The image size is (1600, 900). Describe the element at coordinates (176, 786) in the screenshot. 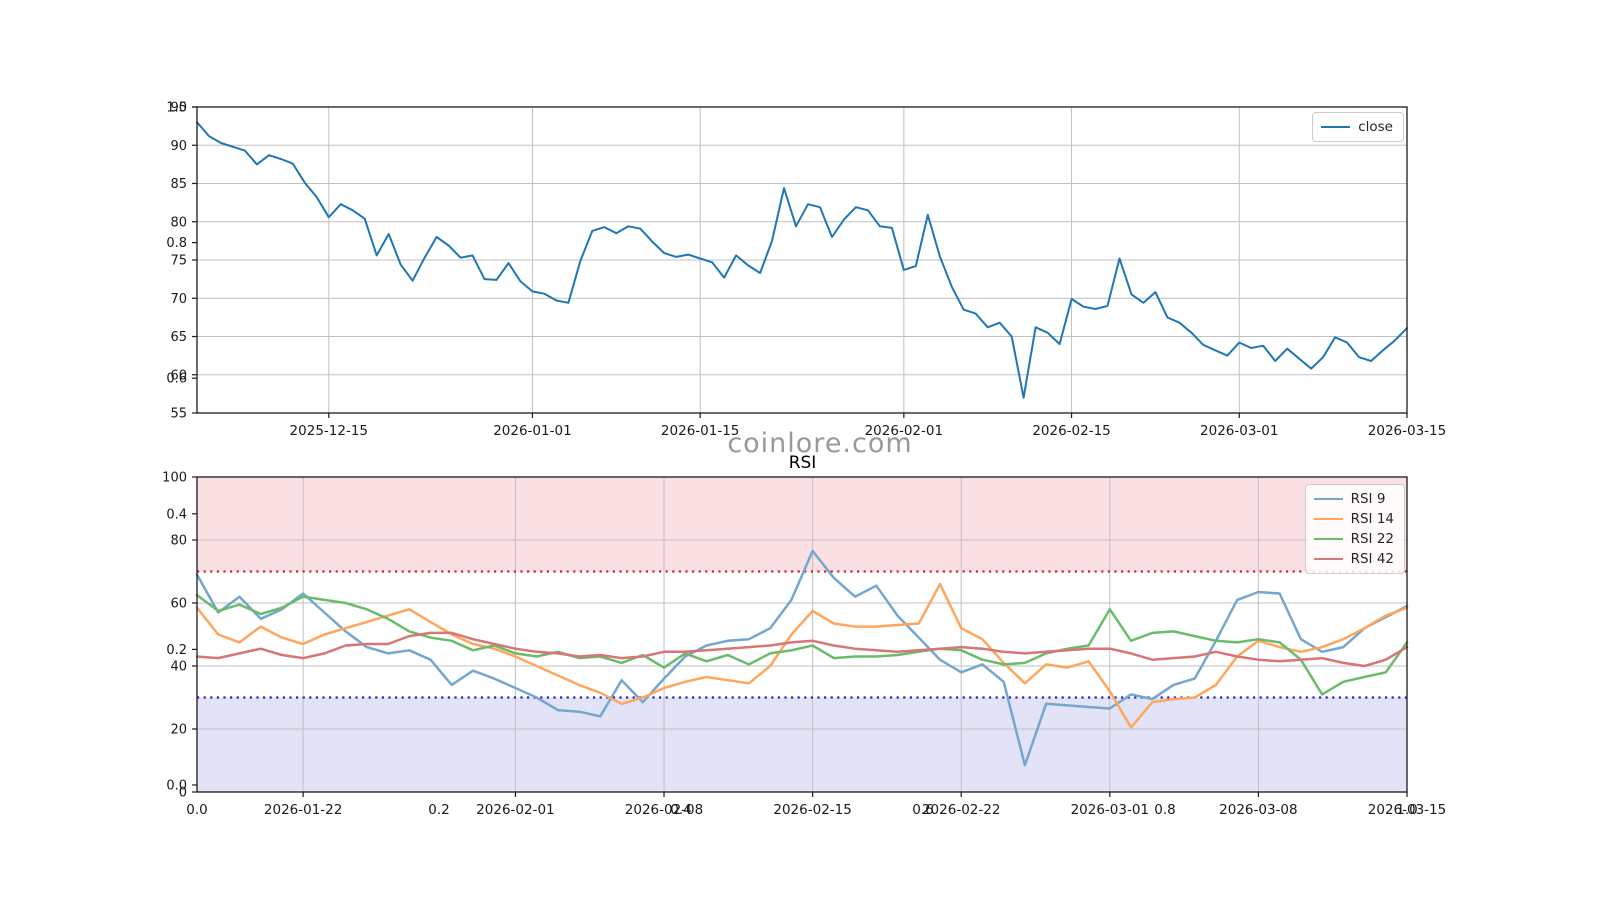

I see `overlay-y-tick-label: 0.0` at that location.